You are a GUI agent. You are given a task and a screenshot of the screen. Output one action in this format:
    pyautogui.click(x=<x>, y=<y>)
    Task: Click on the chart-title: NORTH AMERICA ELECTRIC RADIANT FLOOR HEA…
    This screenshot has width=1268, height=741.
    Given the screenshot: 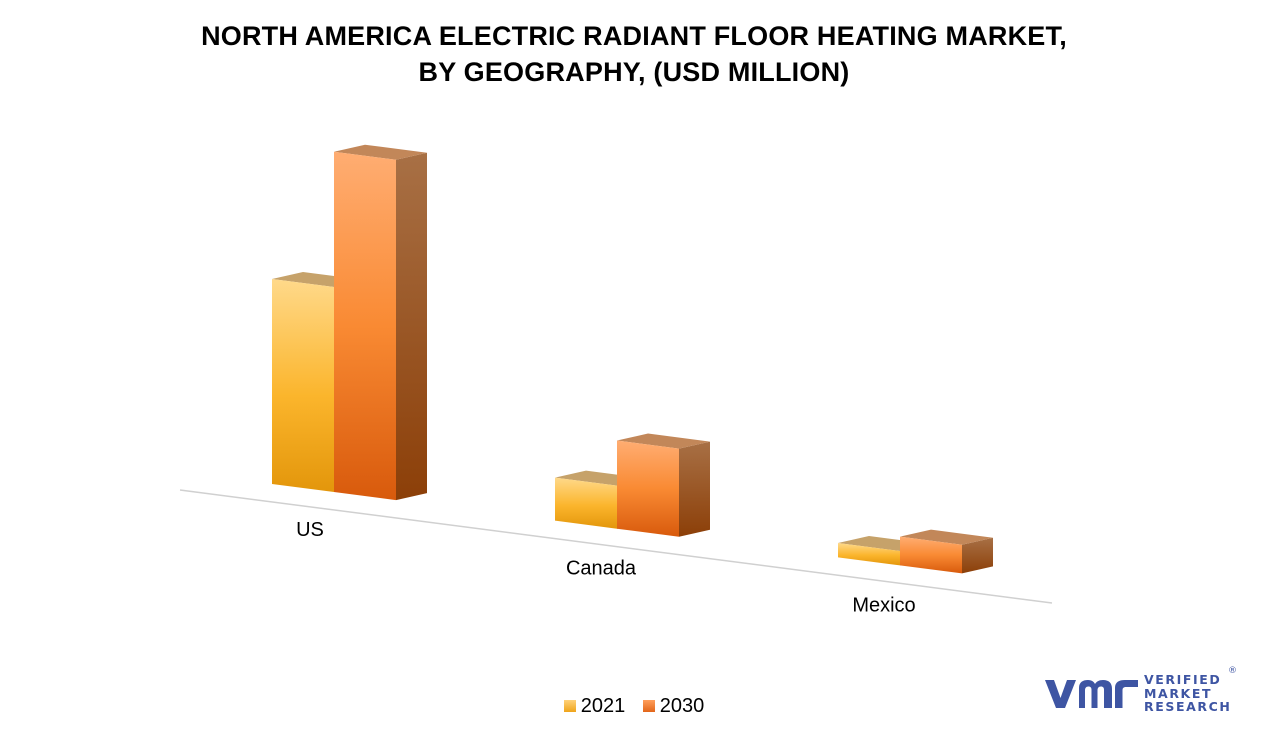 What is the action you would take?
    pyautogui.click(x=634, y=54)
    